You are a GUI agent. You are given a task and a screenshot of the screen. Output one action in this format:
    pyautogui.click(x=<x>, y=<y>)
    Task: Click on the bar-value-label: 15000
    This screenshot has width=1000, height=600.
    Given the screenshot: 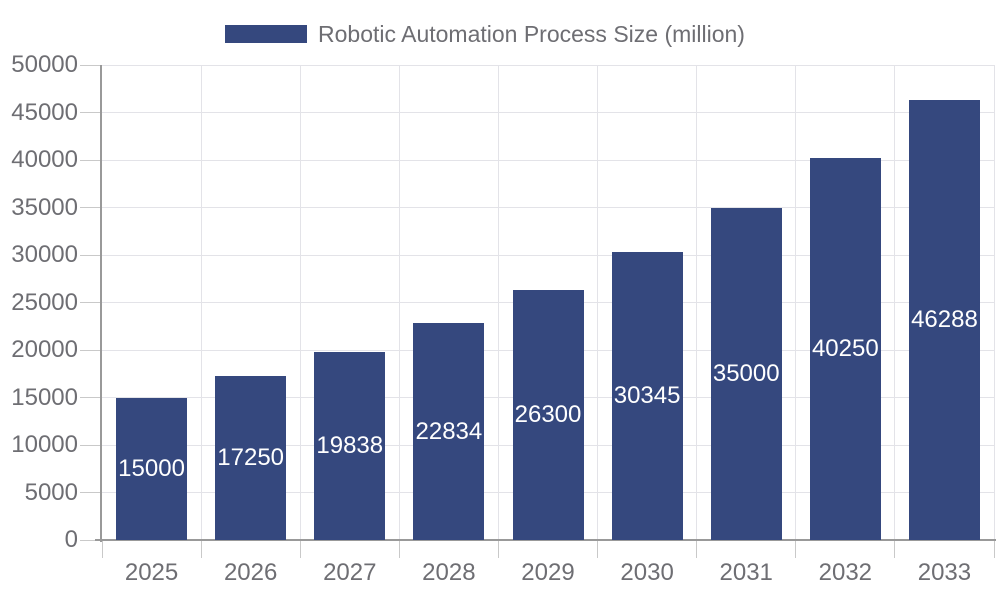 What is the action you would take?
    pyautogui.click(x=151, y=468)
    